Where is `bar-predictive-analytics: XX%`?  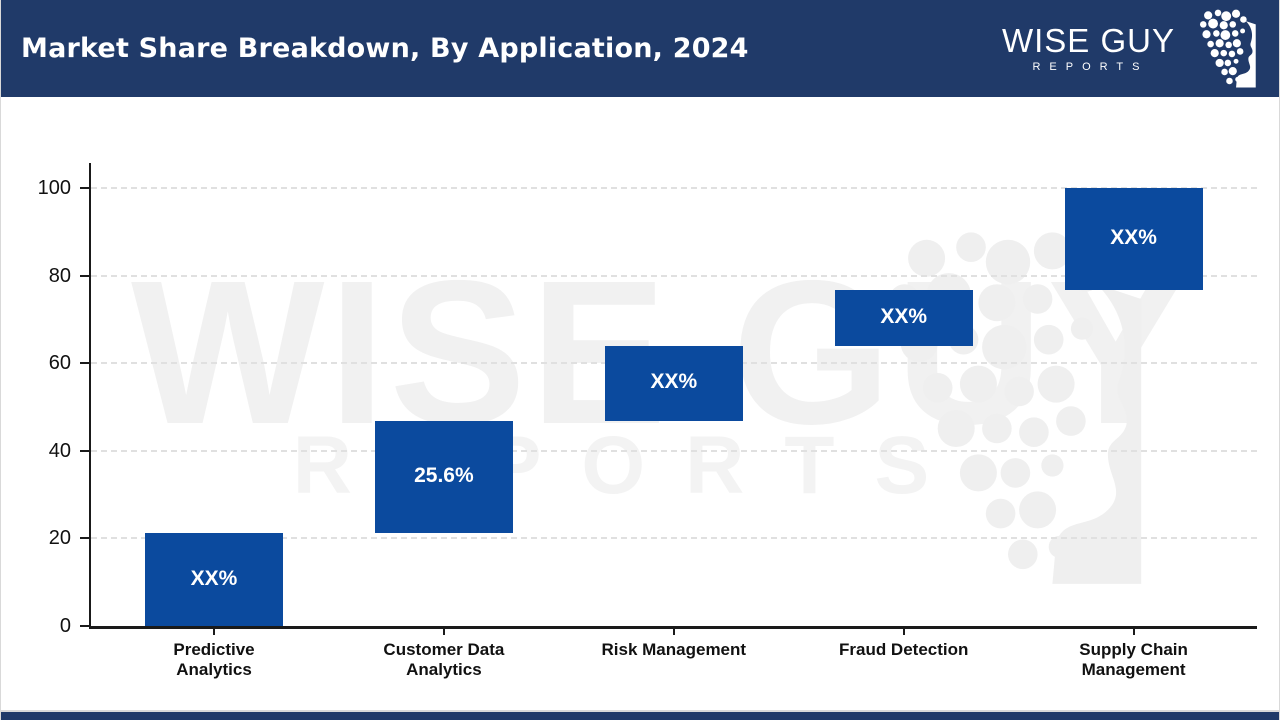
bar-predictive-analytics: XX% is located at coordinates (214, 579).